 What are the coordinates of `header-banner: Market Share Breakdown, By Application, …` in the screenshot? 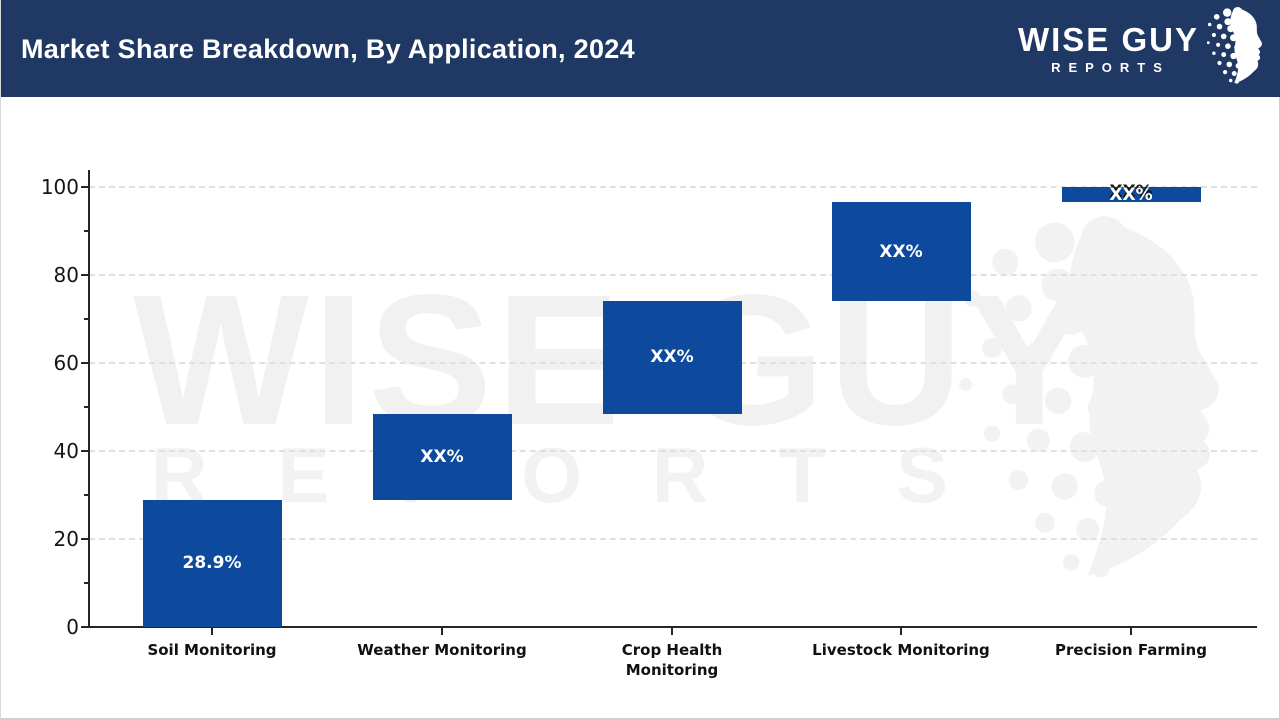 It's located at (640, 48).